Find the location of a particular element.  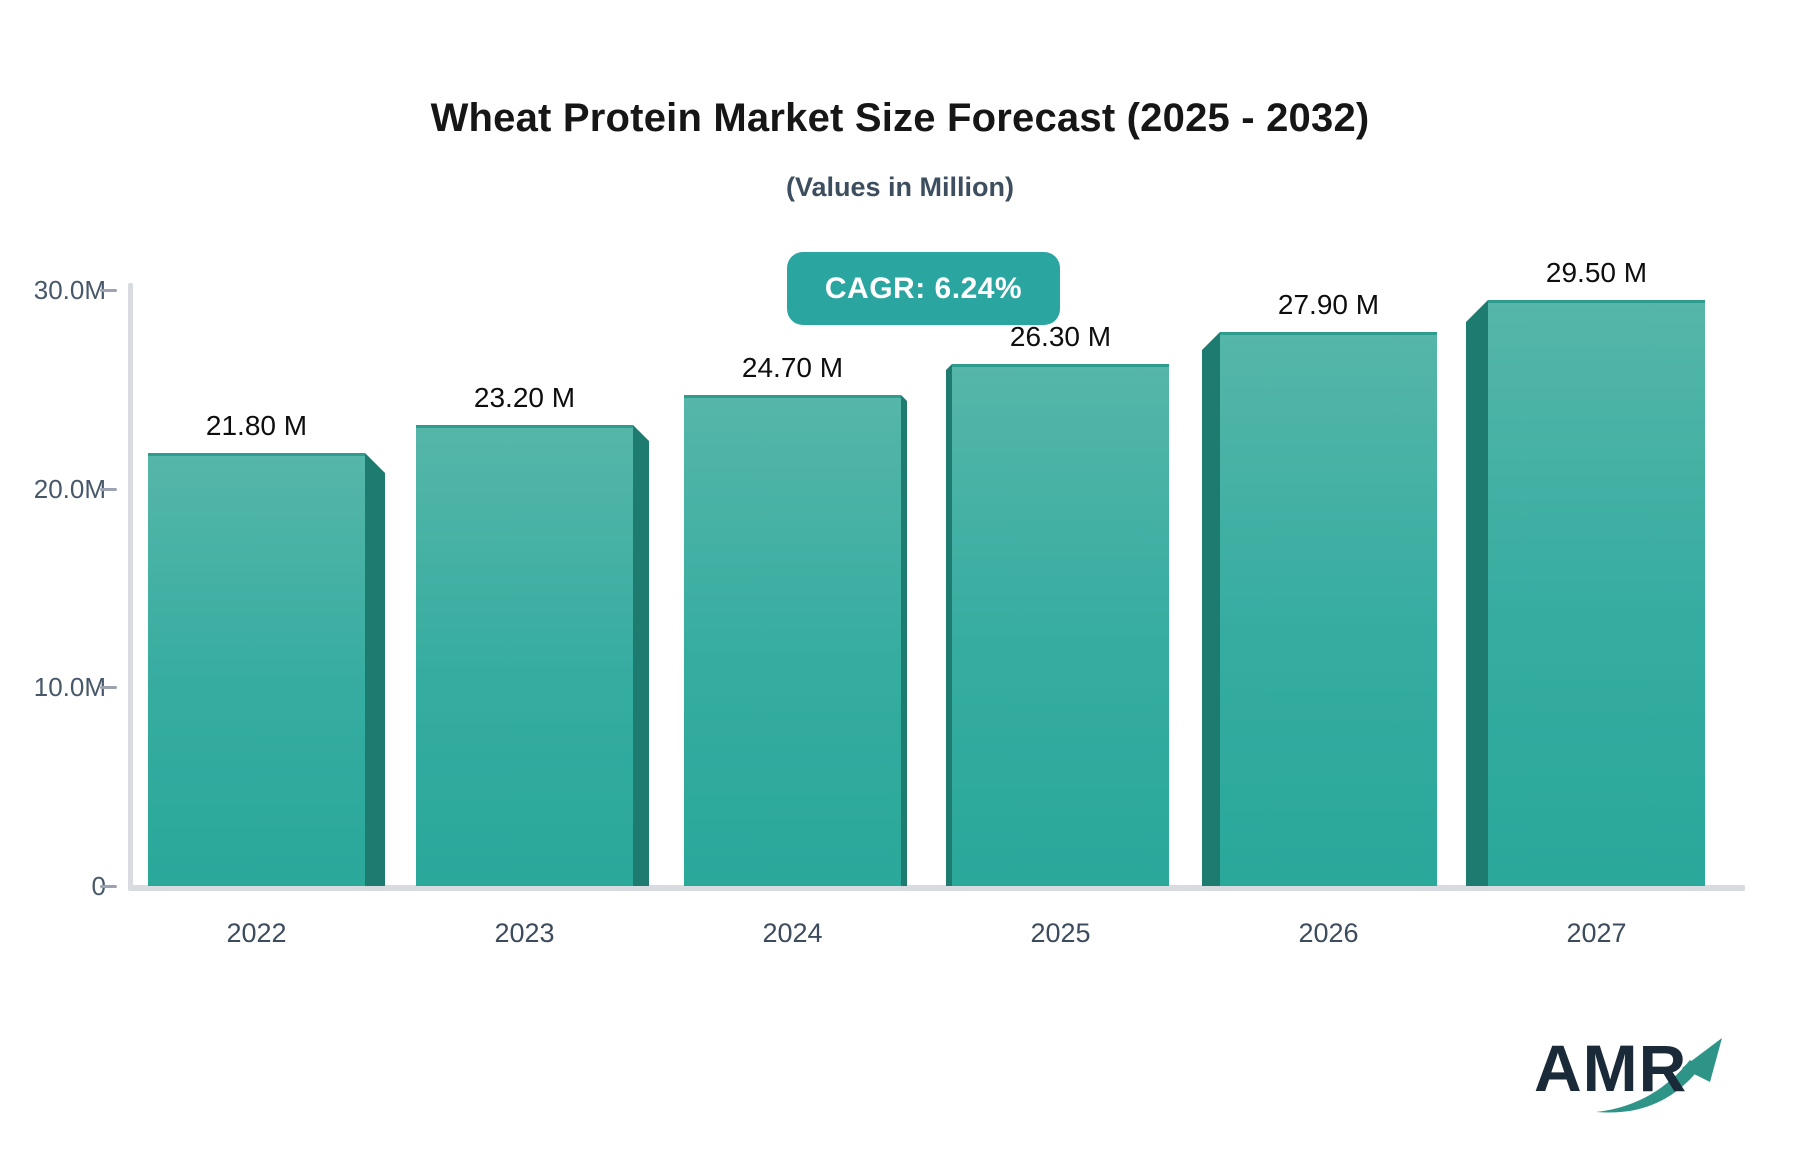

y-axis-tick-label: 10.0M is located at coordinates (69, 687).